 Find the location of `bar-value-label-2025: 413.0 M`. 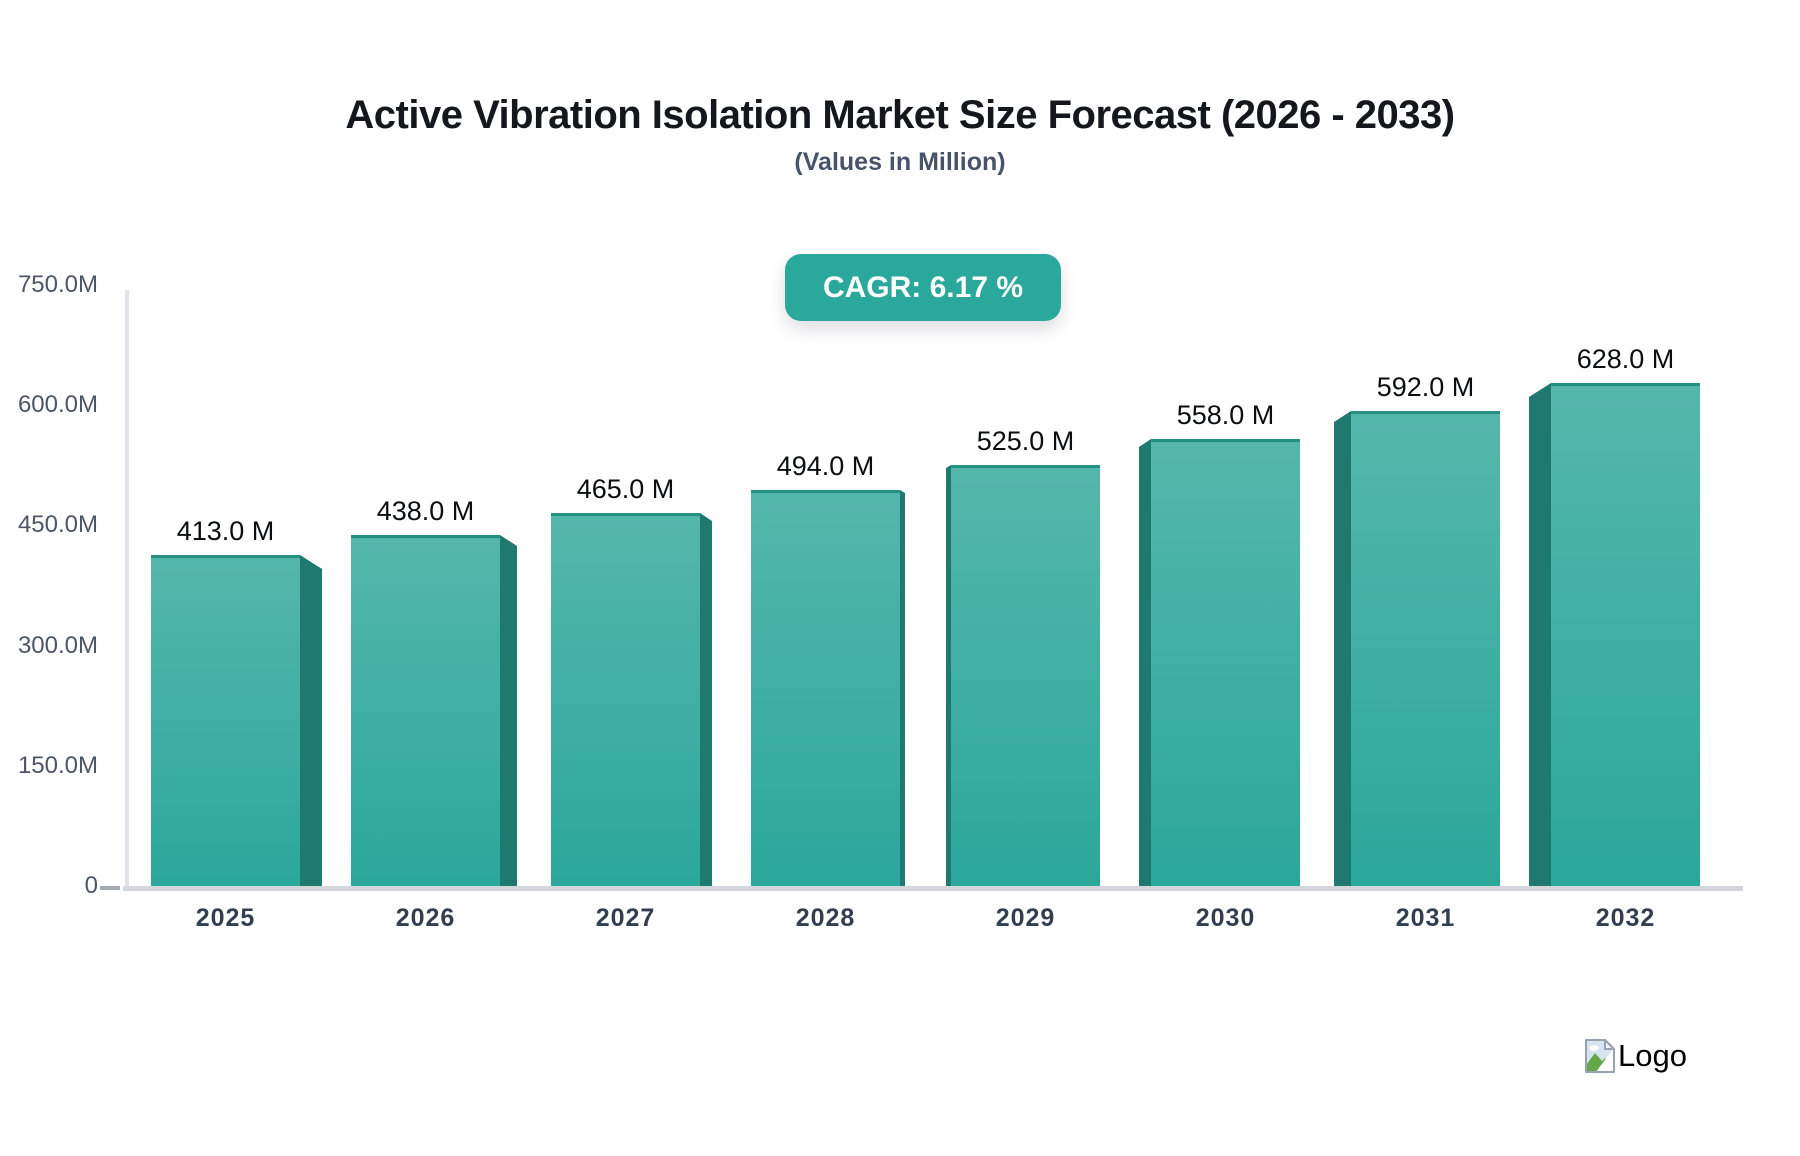

bar-value-label-2025: 413.0 M is located at coordinates (225, 531).